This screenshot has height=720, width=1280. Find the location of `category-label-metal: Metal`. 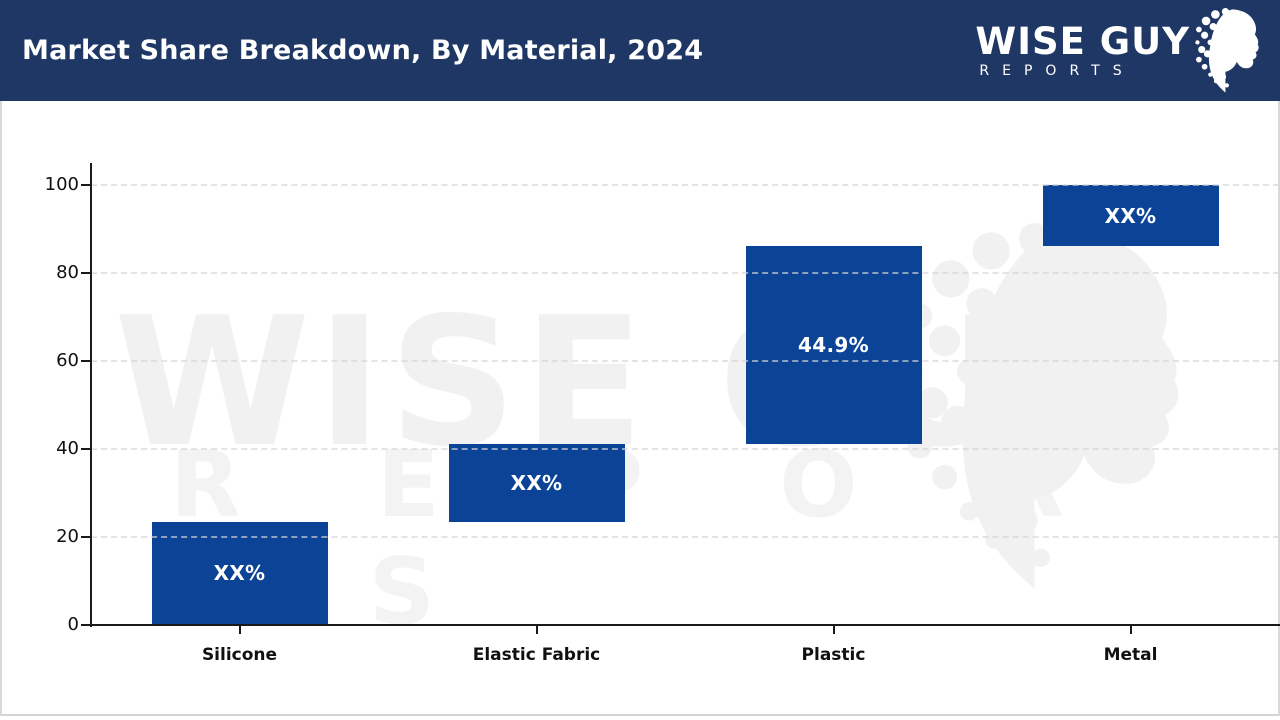

category-label-metal: Metal is located at coordinates (1130, 655).